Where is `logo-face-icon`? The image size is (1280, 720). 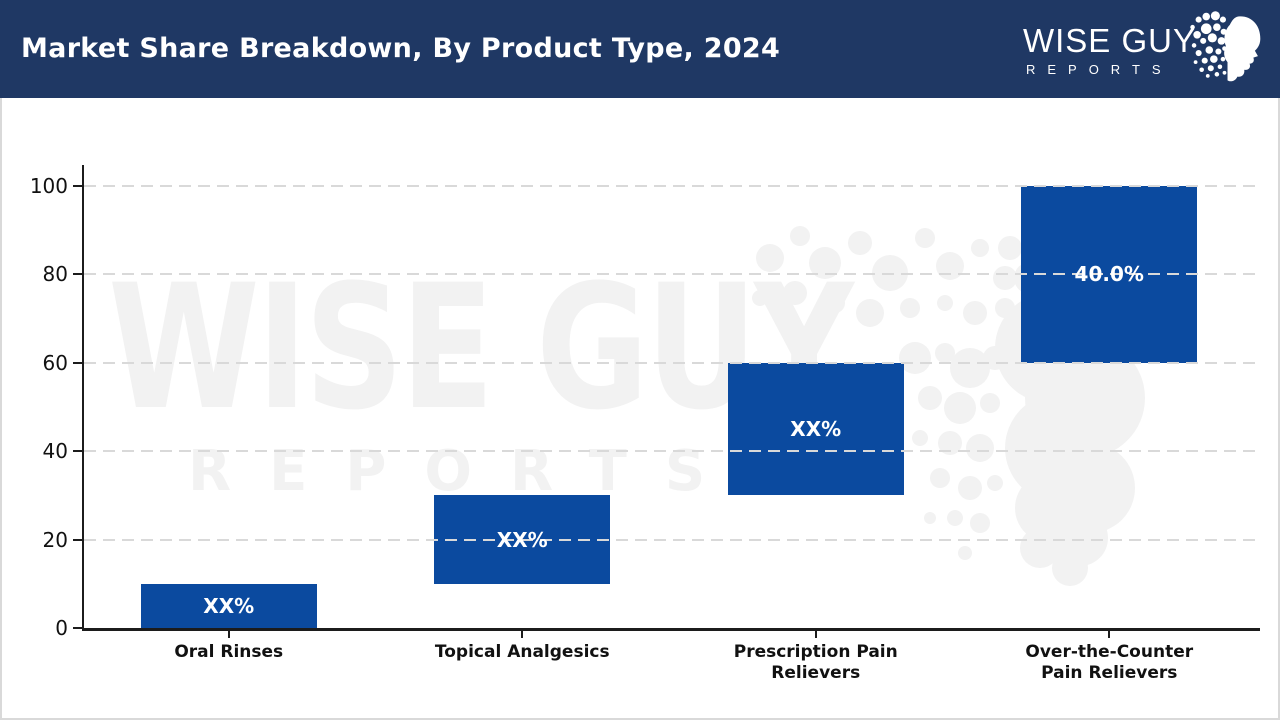 logo-face-icon is located at coordinates (1225, 46).